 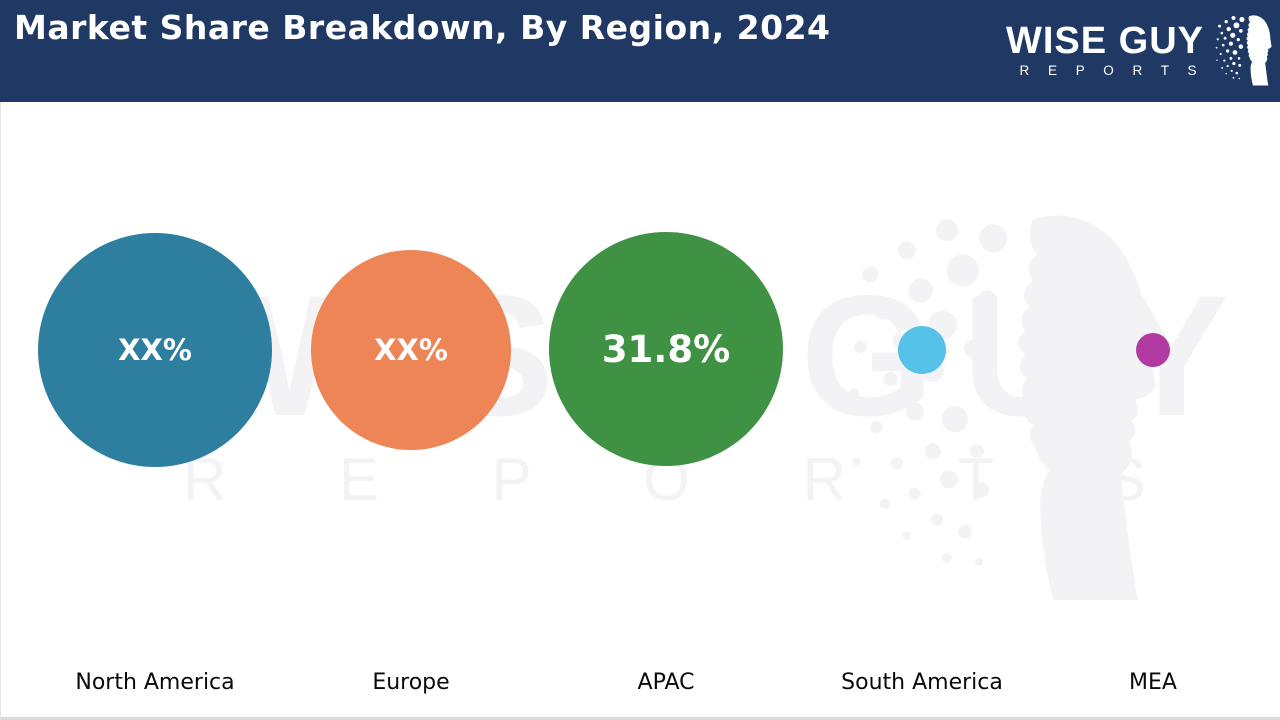 I want to click on category-label-north-america: North America, so click(x=155, y=682).